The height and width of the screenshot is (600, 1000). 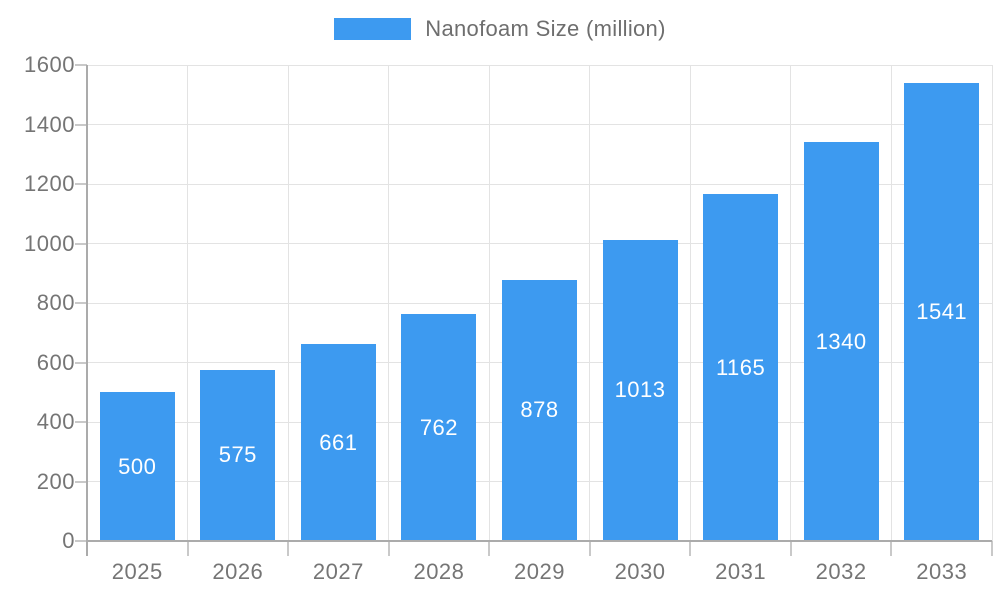 I want to click on legend-label: Nanofoam Size (million), so click(x=545, y=28).